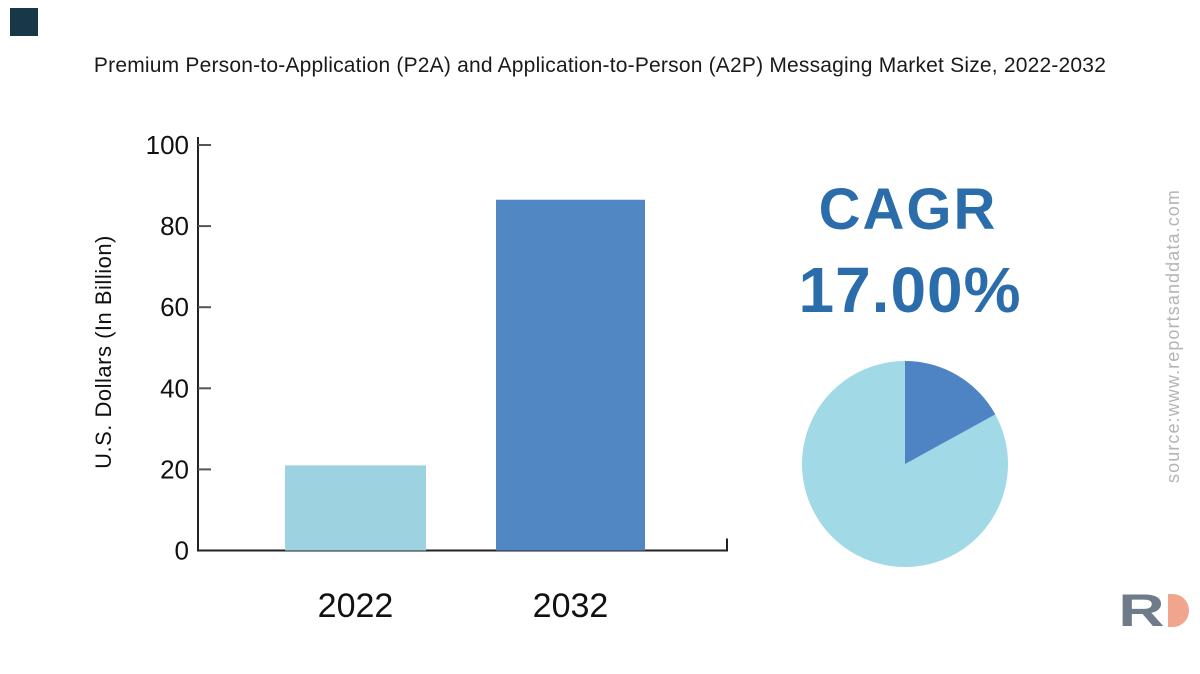  I want to click on x-category-label: 2032, so click(571, 606).